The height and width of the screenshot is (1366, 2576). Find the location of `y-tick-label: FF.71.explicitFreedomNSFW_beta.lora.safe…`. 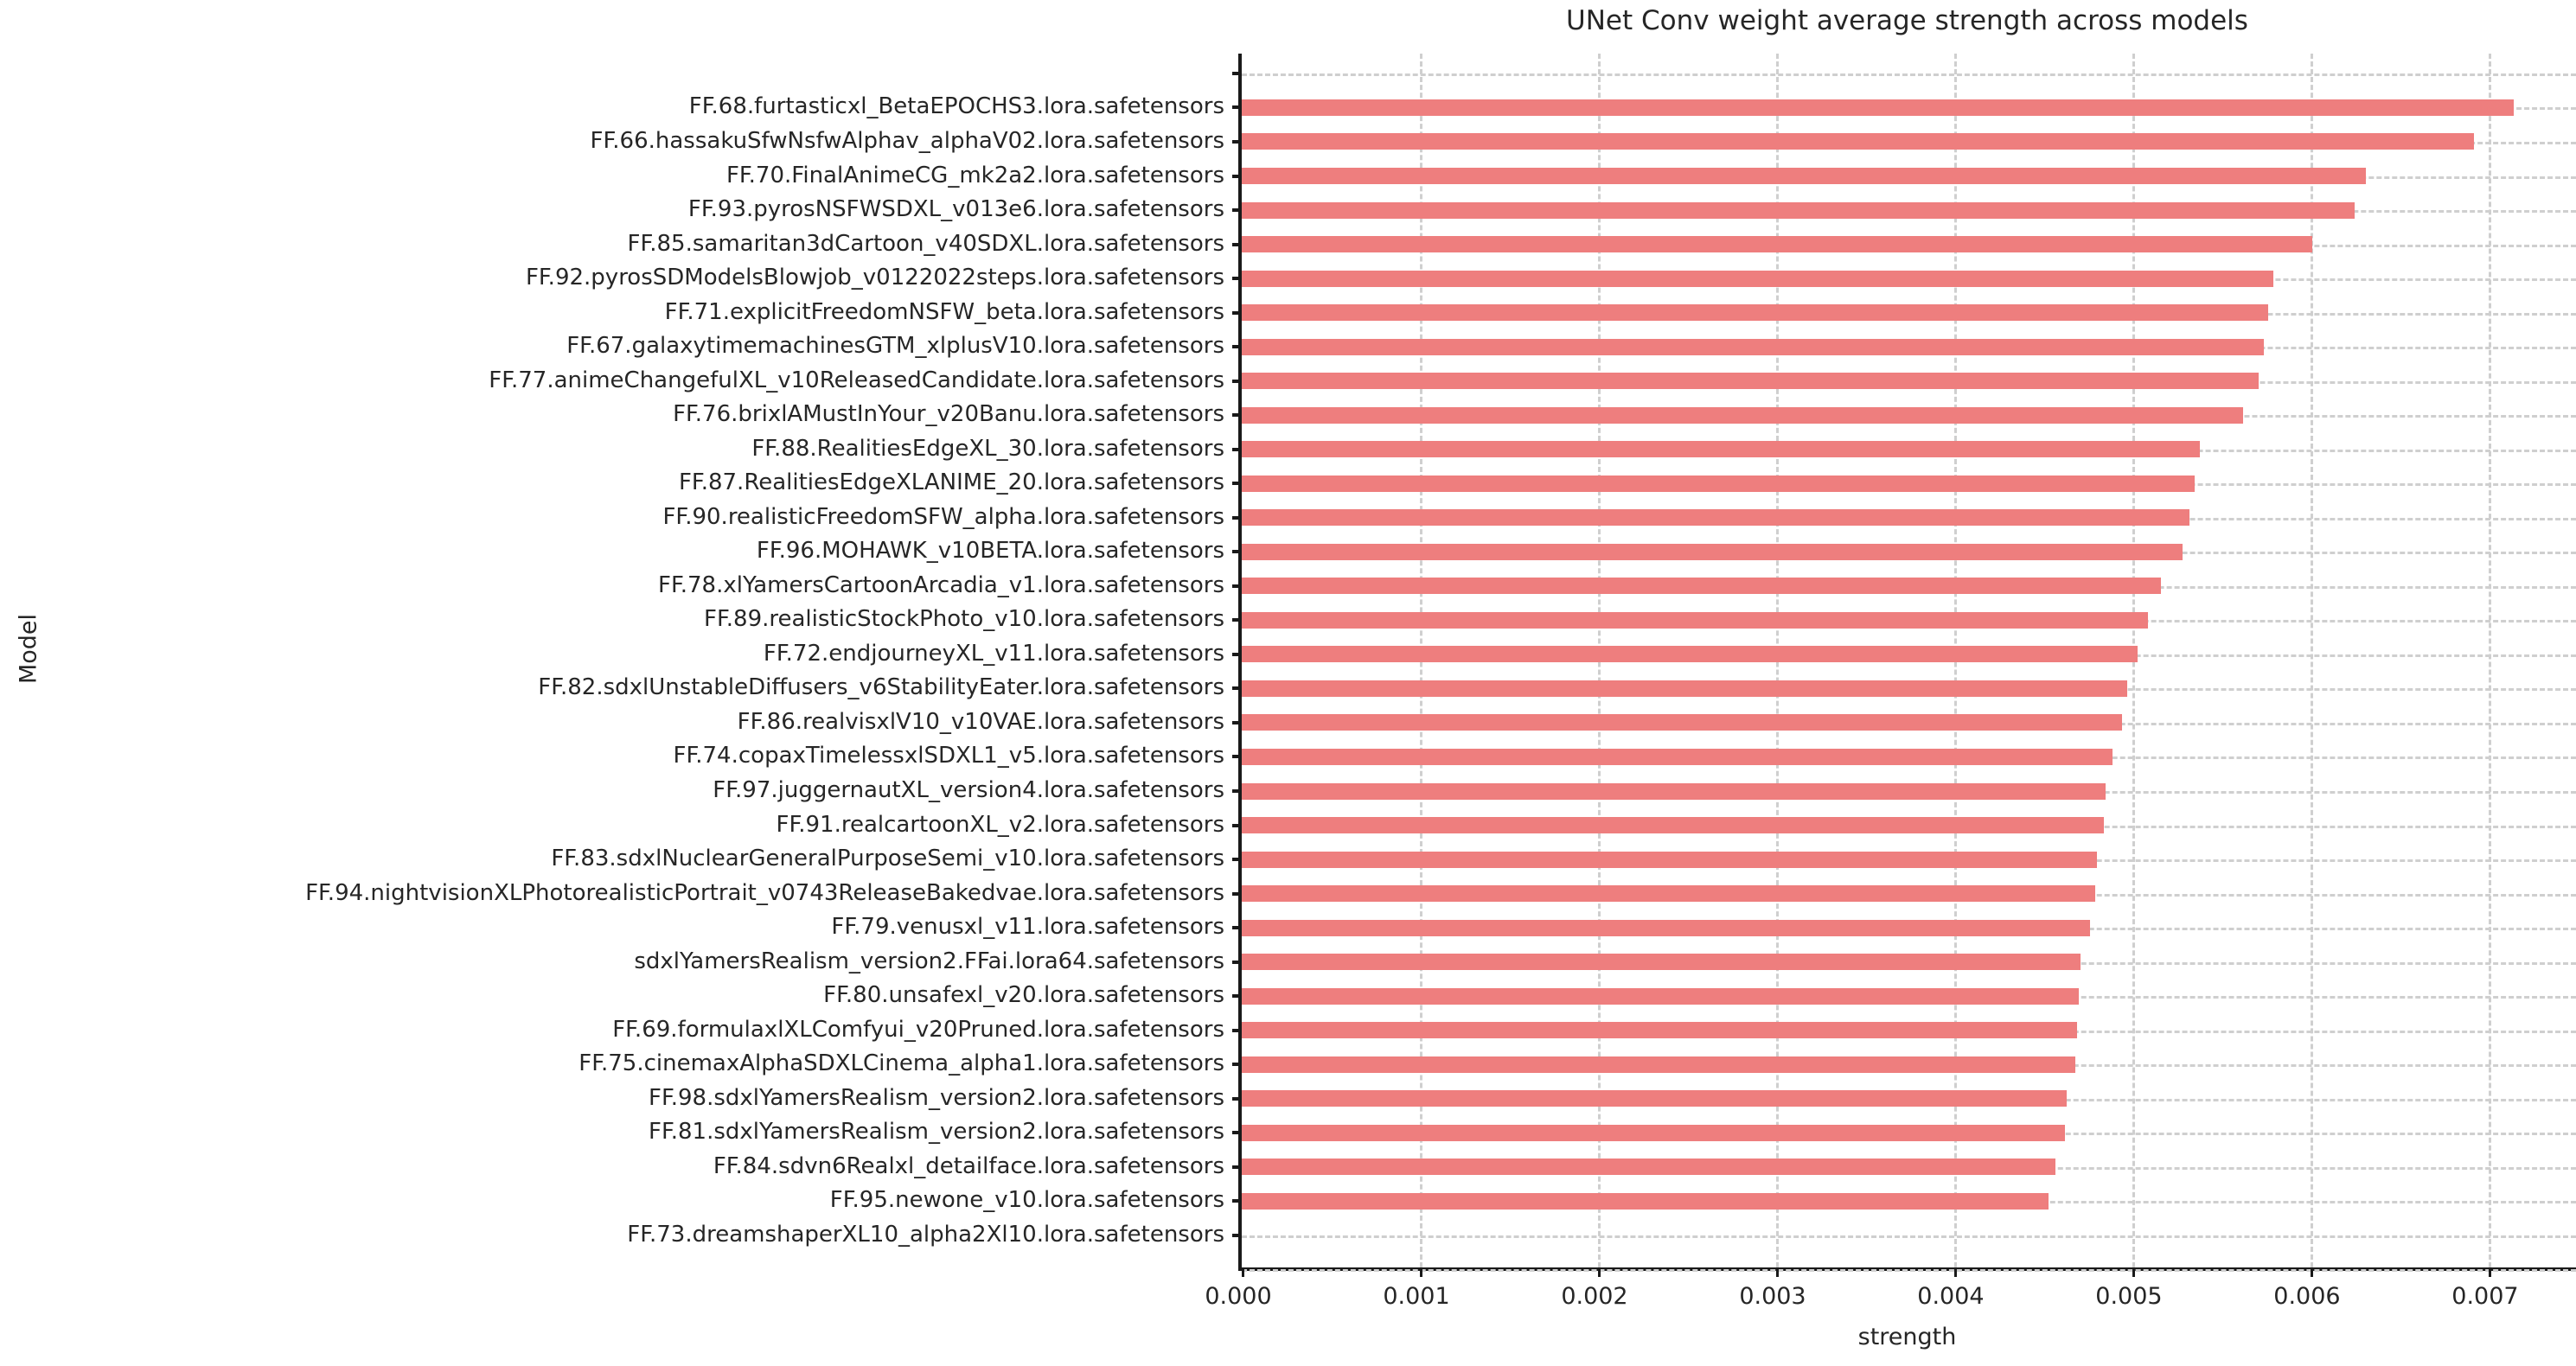

y-tick-label: FF.71.explicitFreedomNSFW_beta.lora.safe… is located at coordinates (944, 311).